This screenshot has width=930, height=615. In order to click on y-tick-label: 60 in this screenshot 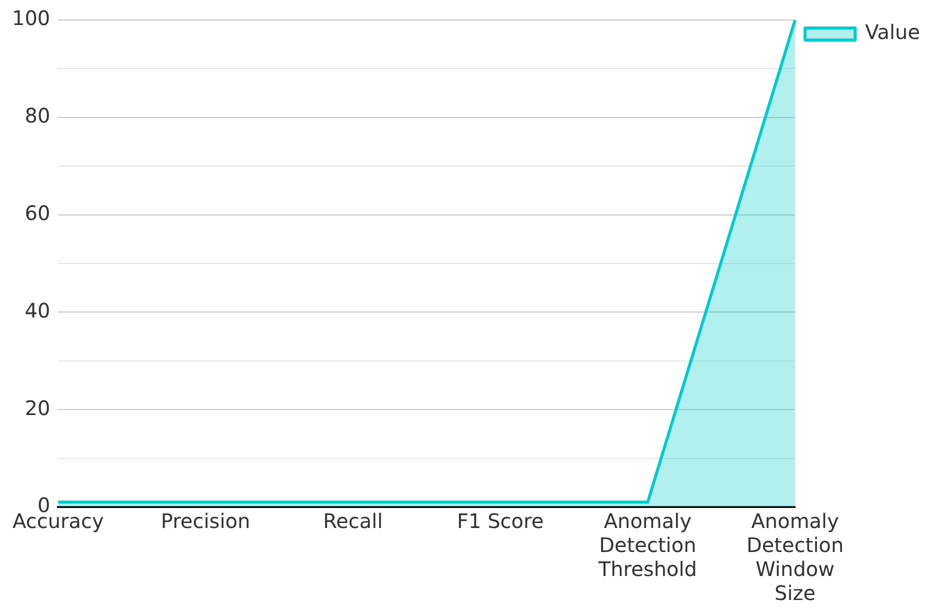, I will do `click(37, 213)`.